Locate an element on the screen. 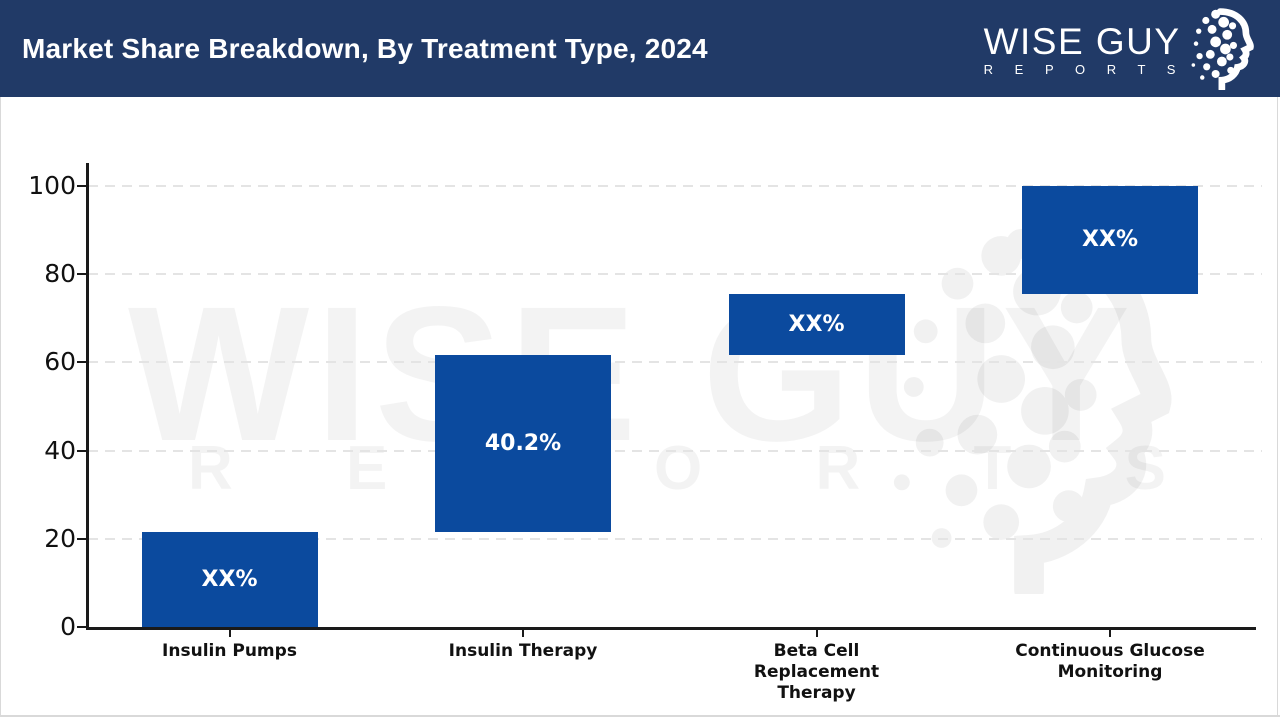 The height and width of the screenshot is (720, 1280). x-axis-label-line: Beta Cell is located at coordinates (816, 651).